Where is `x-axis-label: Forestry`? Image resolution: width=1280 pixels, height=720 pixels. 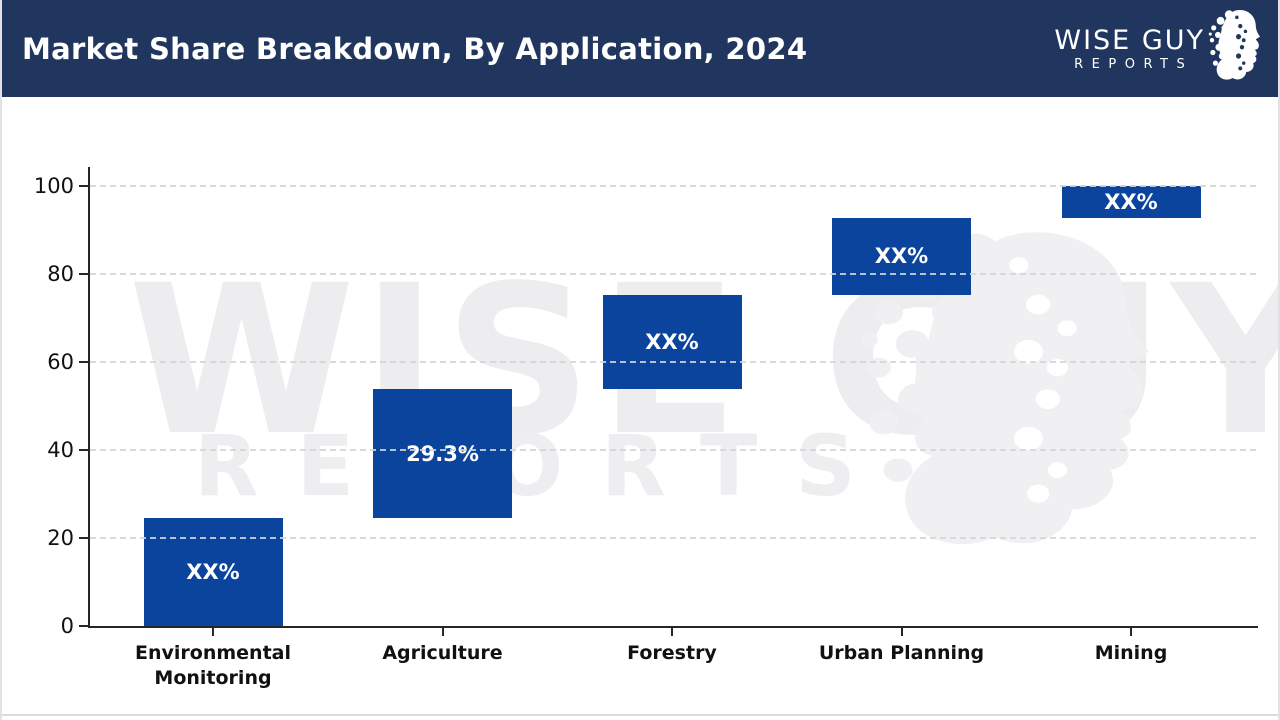
x-axis-label: Forestry is located at coordinates (672, 653).